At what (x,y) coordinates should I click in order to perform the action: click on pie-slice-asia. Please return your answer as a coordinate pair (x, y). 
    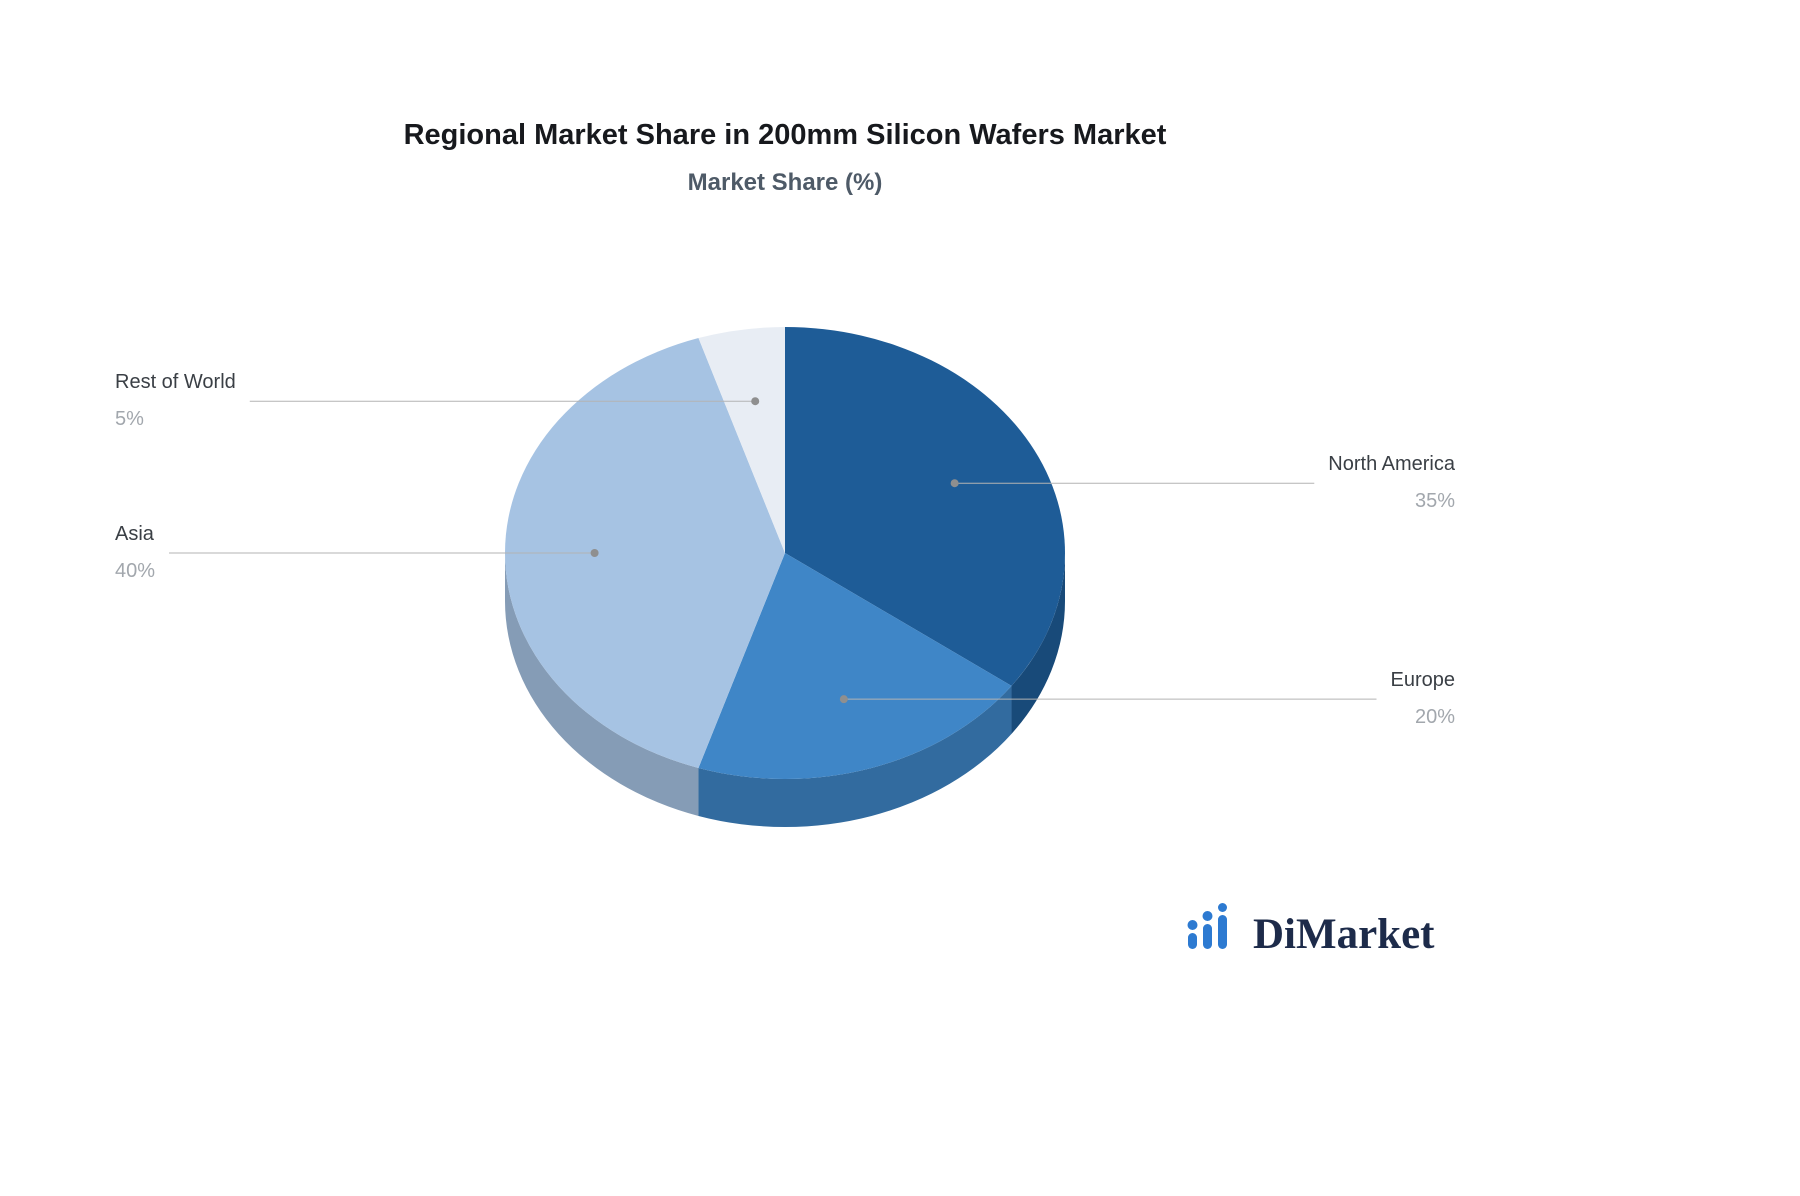
    Looking at the image, I should click on (644, 553).